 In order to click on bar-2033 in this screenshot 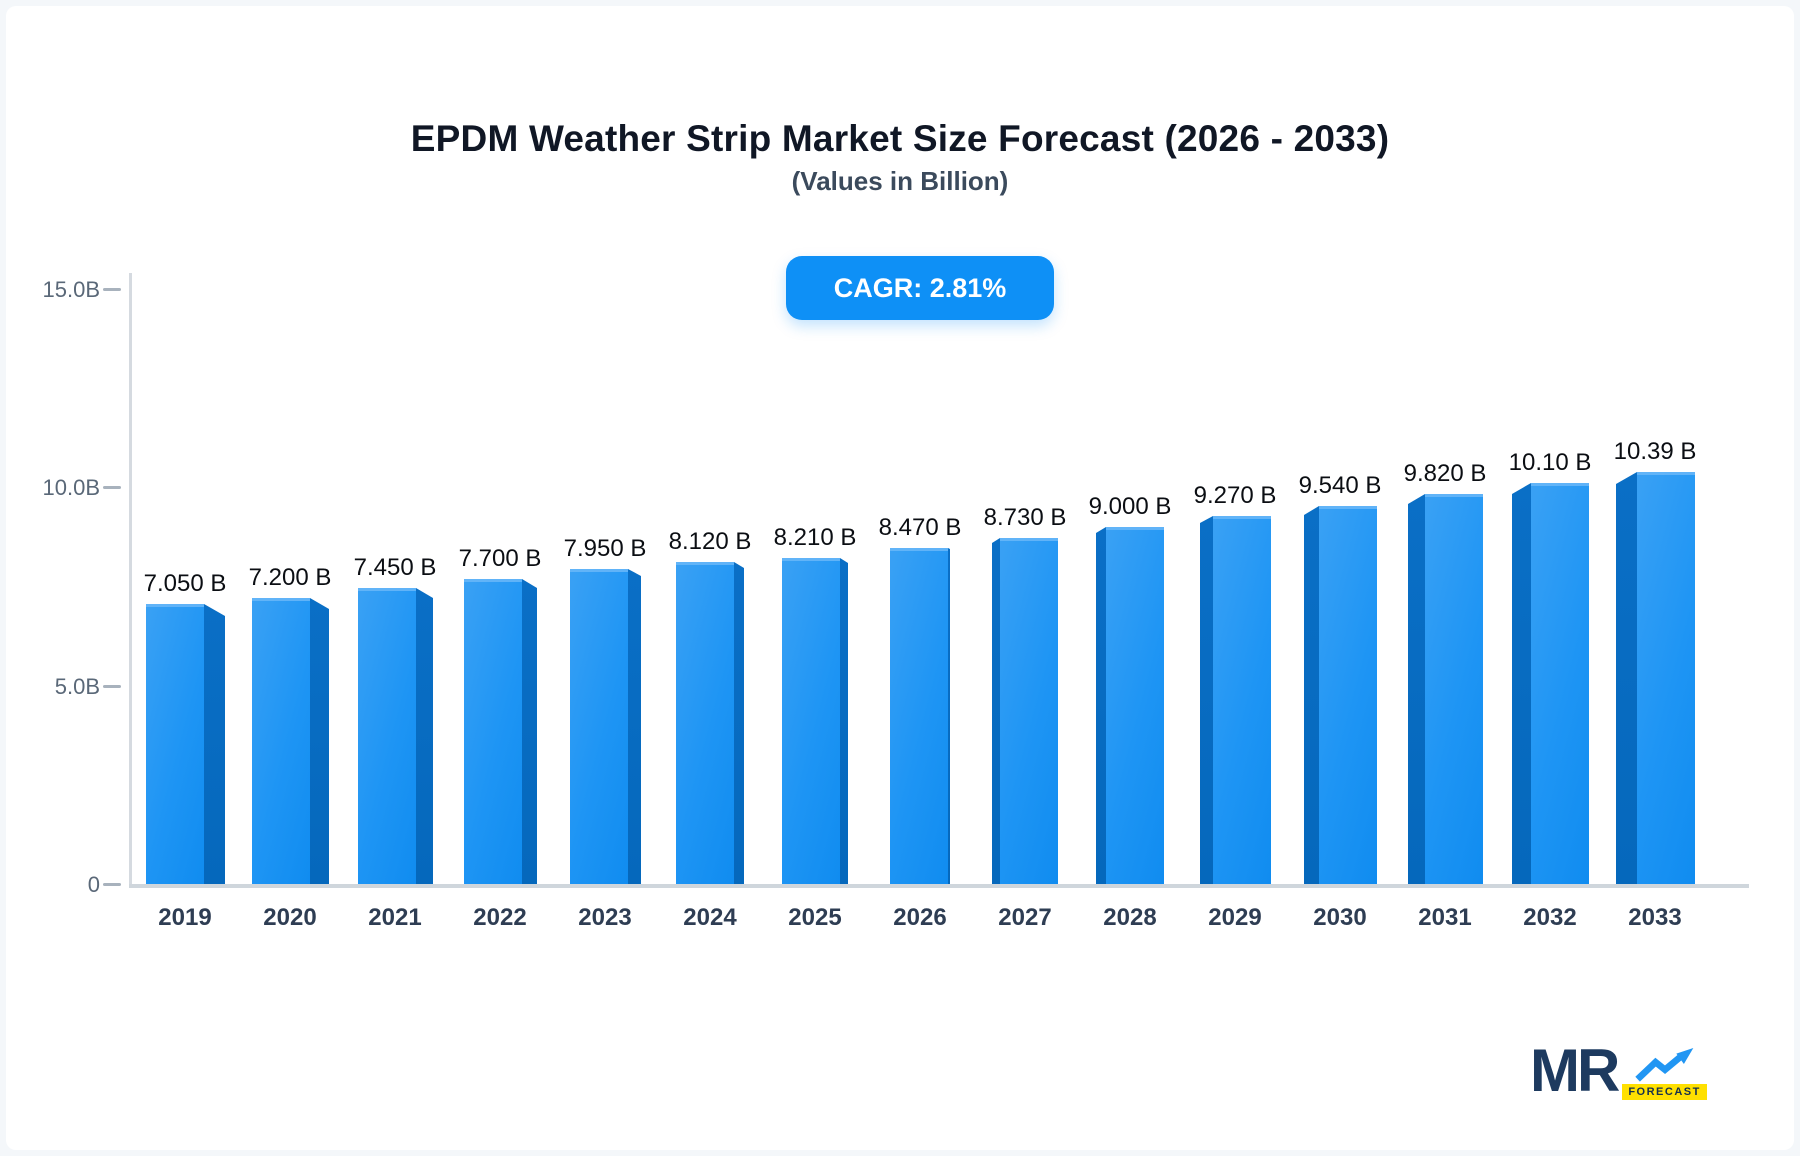, I will do `click(1655, 678)`.